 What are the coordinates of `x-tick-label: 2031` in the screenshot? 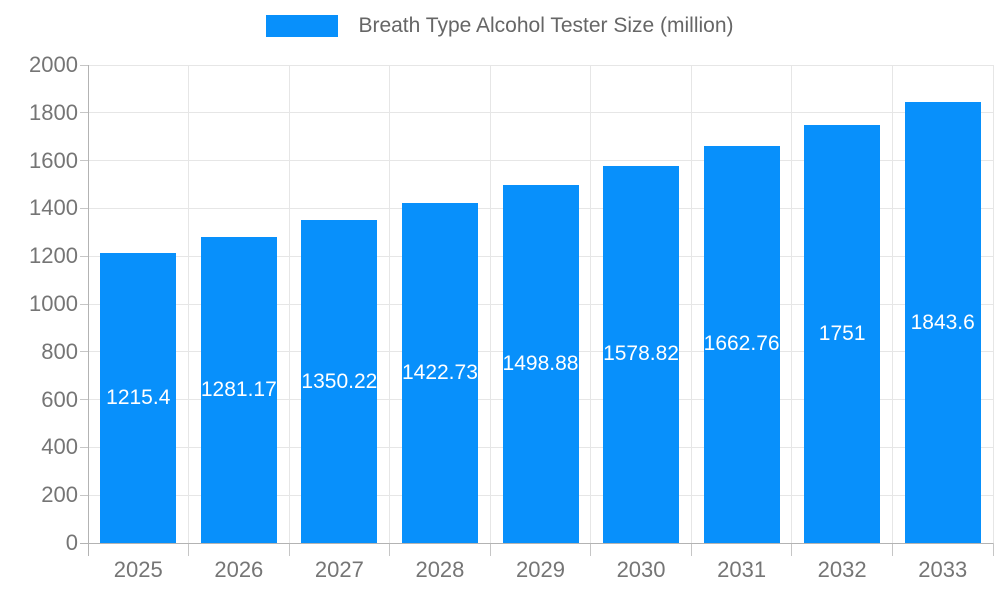 It's located at (742, 569).